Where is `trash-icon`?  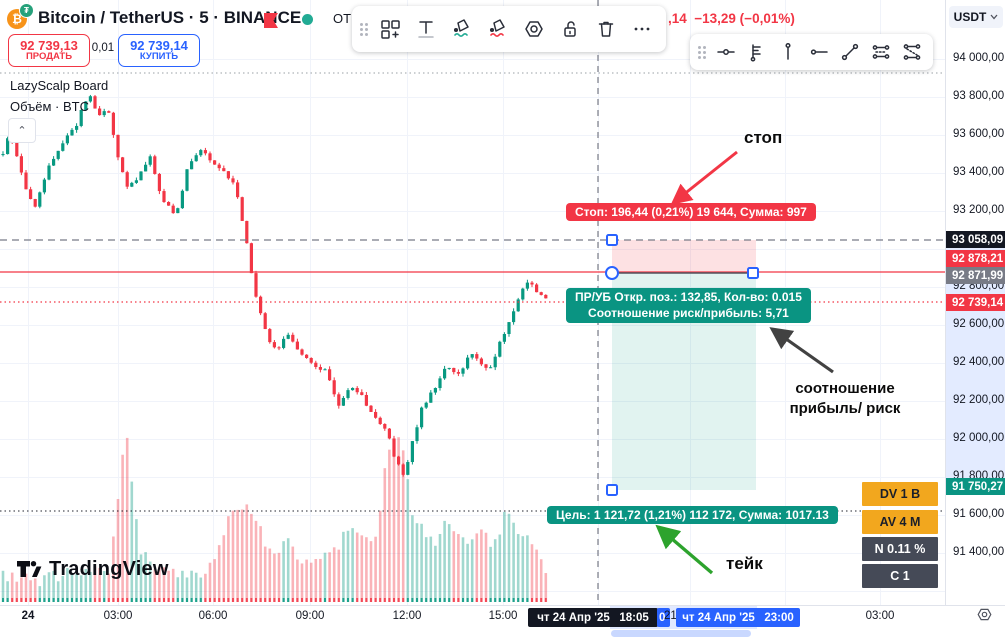 trash-icon is located at coordinates (606, 29).